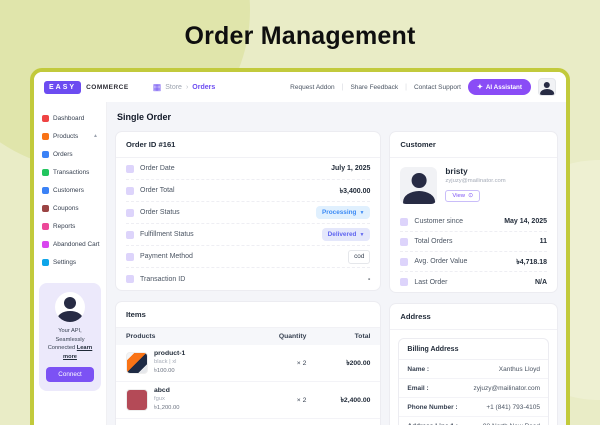 The width and height of the screenshot is (600, 425). I want to click on coupons-icon, so click(45, 208).